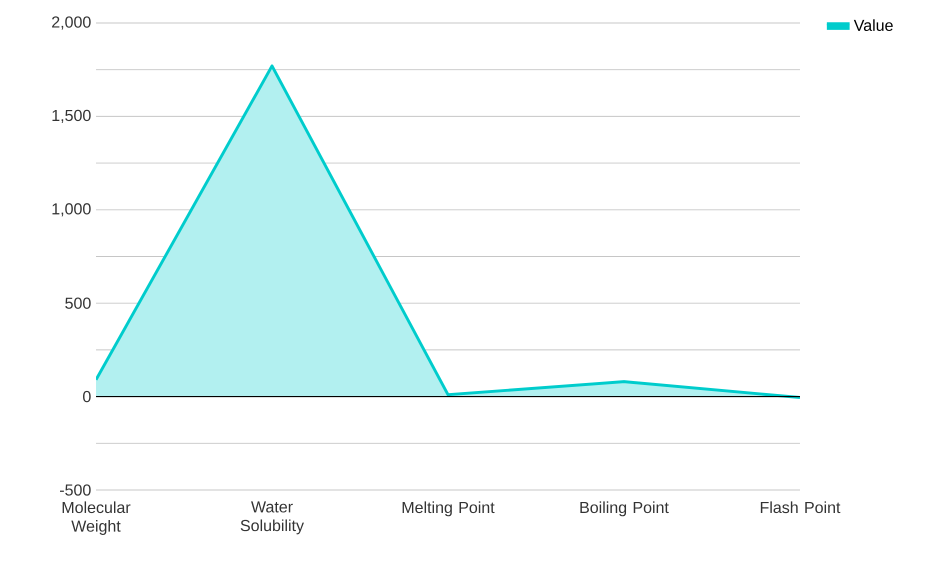 The image size is (948, 563). I want to click on x-tick-label: Flash Point, so click(800, 507).